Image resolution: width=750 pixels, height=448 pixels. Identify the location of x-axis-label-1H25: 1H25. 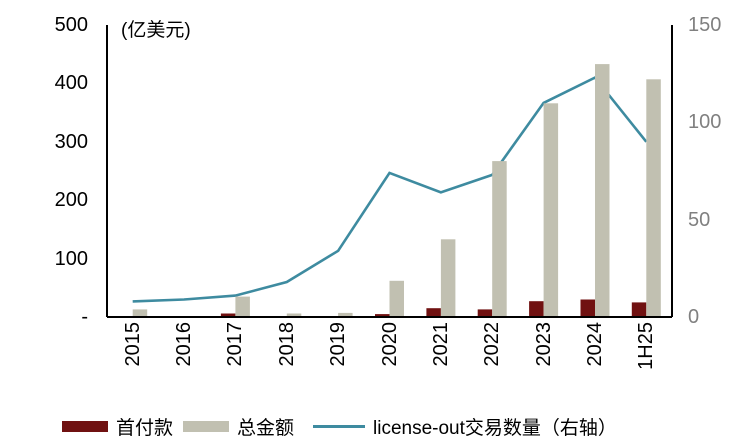
(646, 346).